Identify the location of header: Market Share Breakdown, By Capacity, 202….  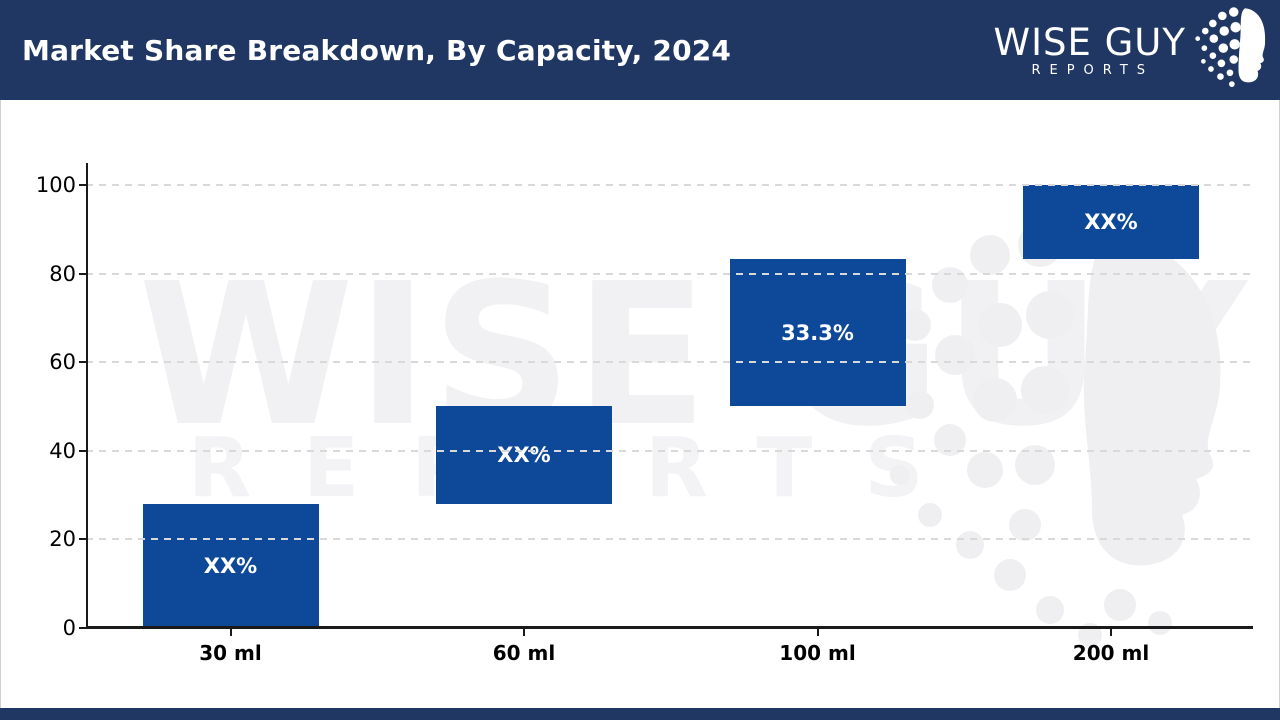
(640, 50).